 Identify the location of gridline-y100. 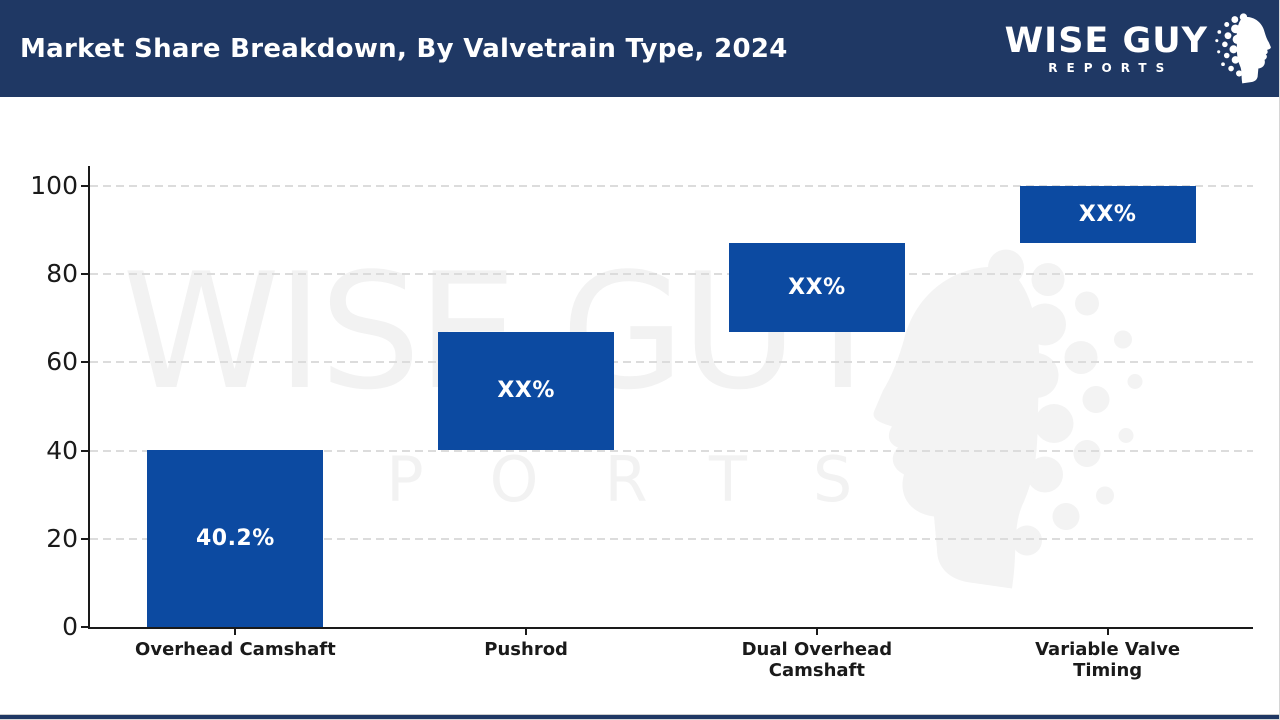
(671, 186).